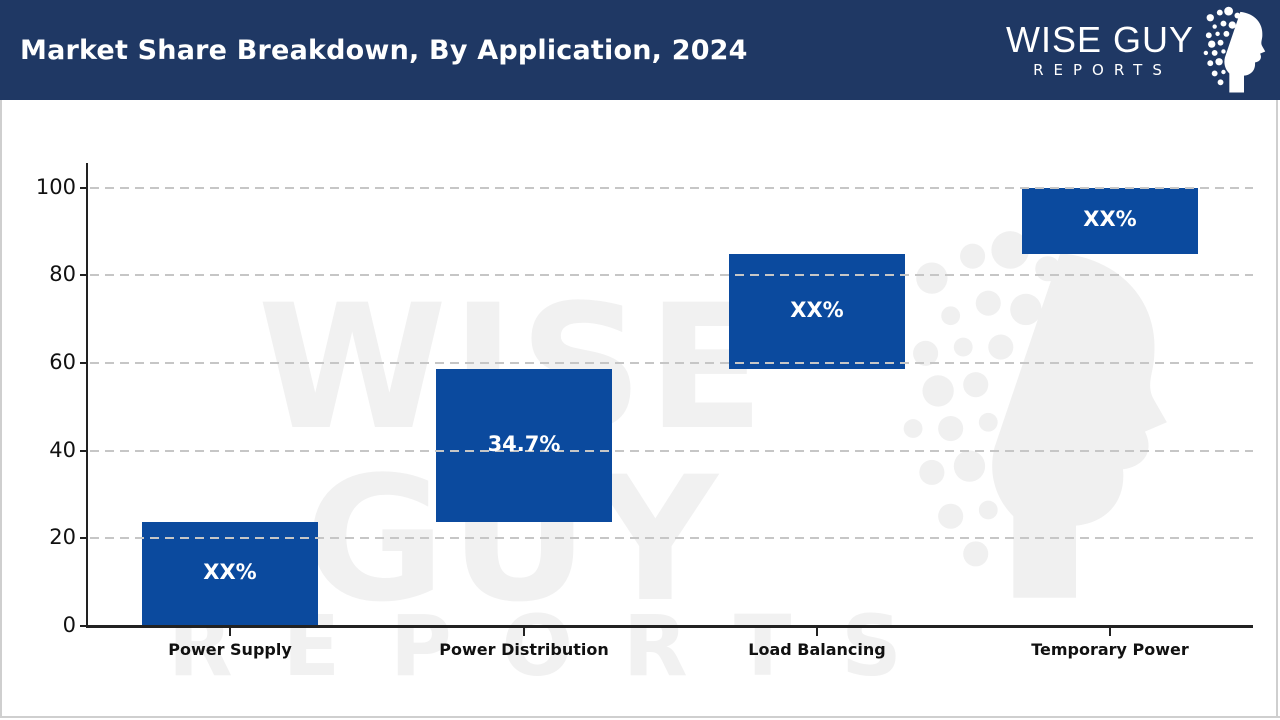  What do you see at coordinates (817, 649) in the screenshot?
I see `x-category-label: Load Balancing` at bounding box center [817, 649].